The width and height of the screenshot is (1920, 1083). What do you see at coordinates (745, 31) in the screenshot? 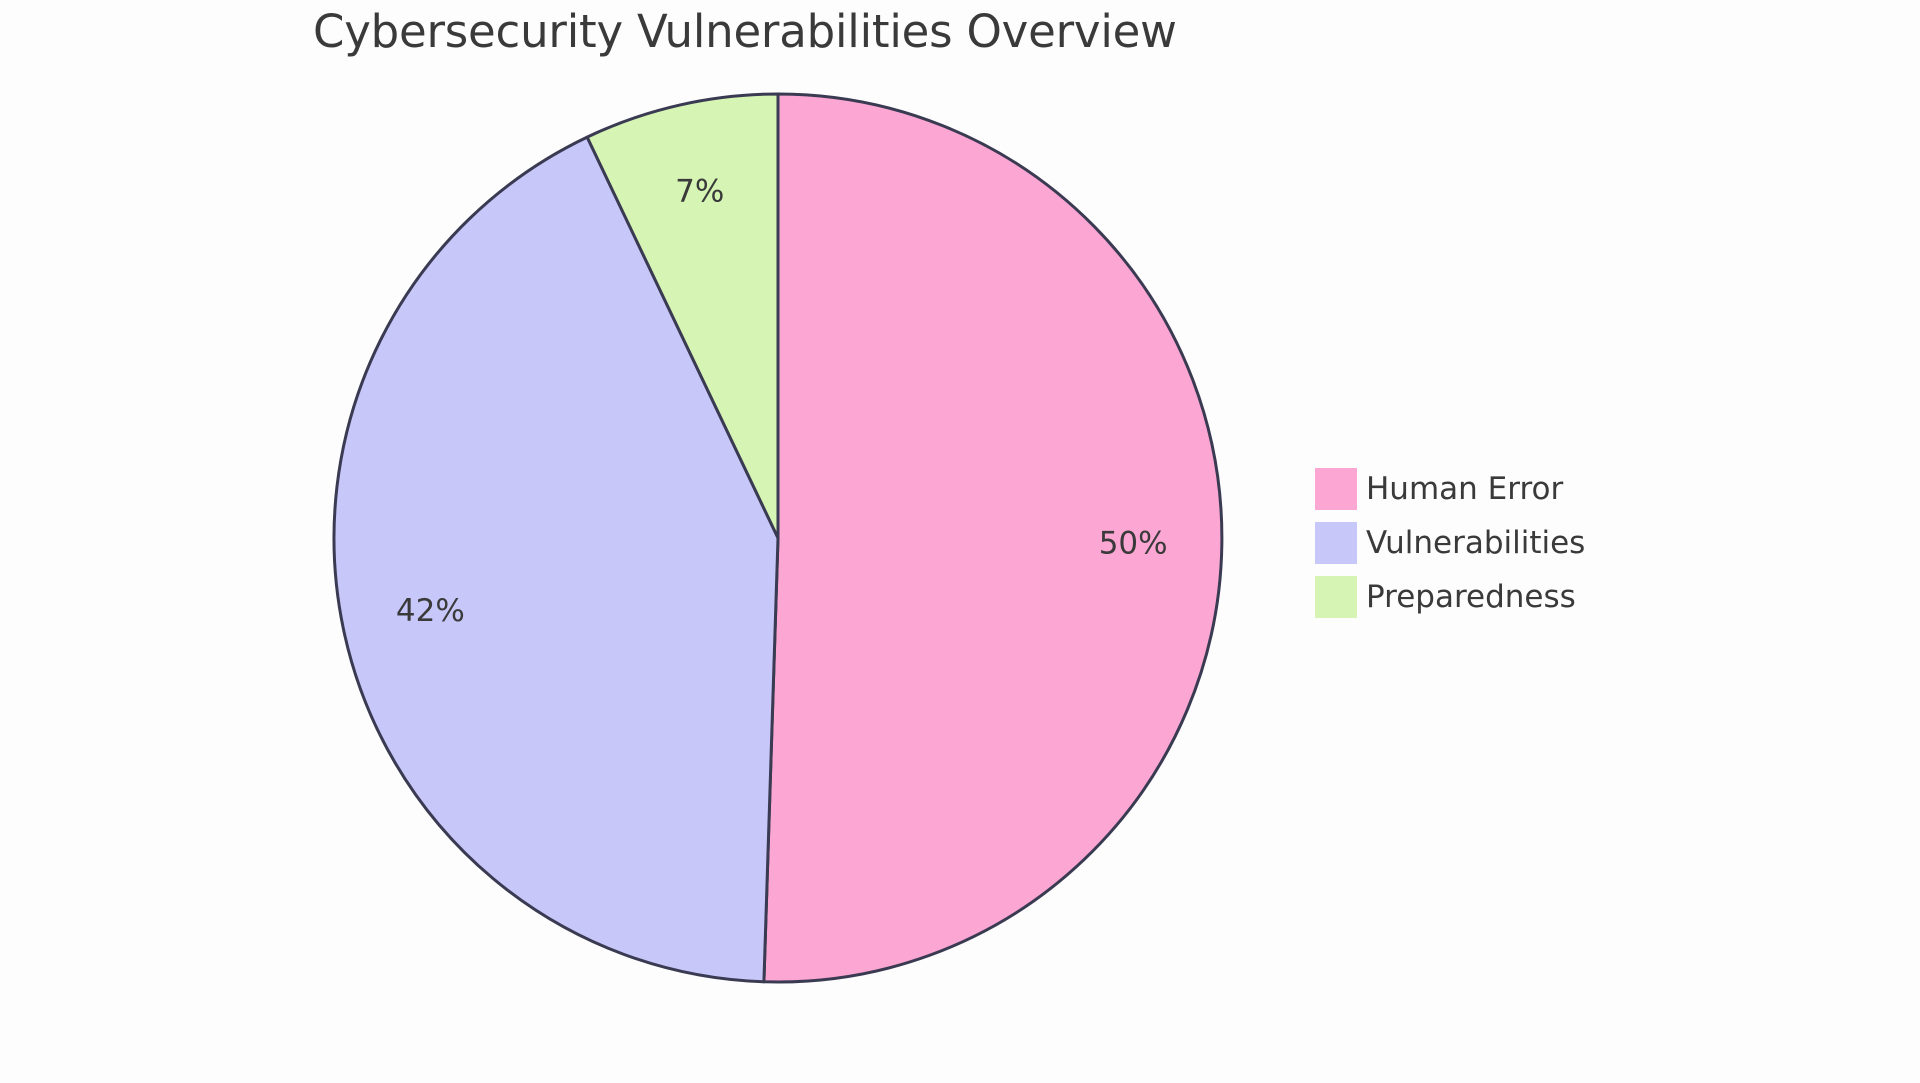
I see `chart-title: Cybersecurity Vulnerabilities Overview` at bounding box center [745, 31].